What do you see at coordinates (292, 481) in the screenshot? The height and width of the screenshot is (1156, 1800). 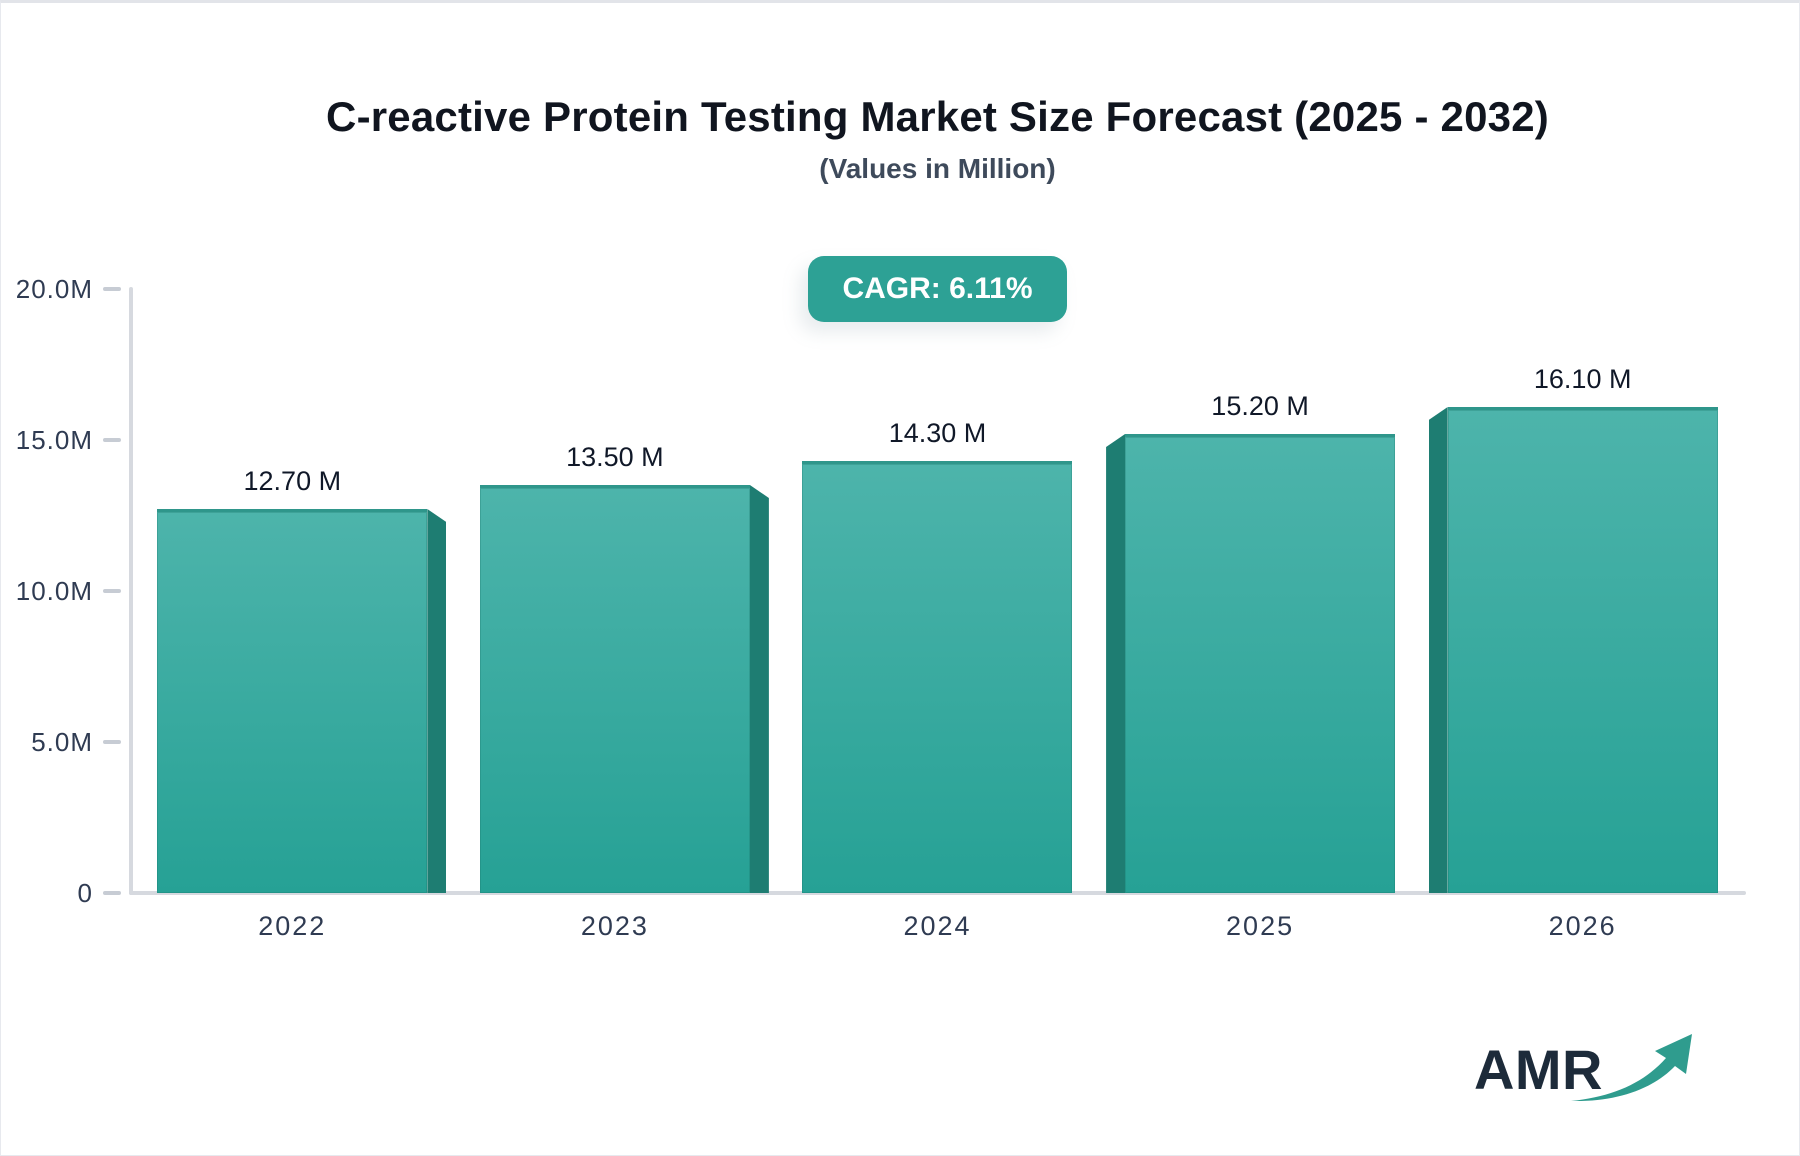 I see `bar-value-label: 12.70 M` at bounding box center [292, 481].